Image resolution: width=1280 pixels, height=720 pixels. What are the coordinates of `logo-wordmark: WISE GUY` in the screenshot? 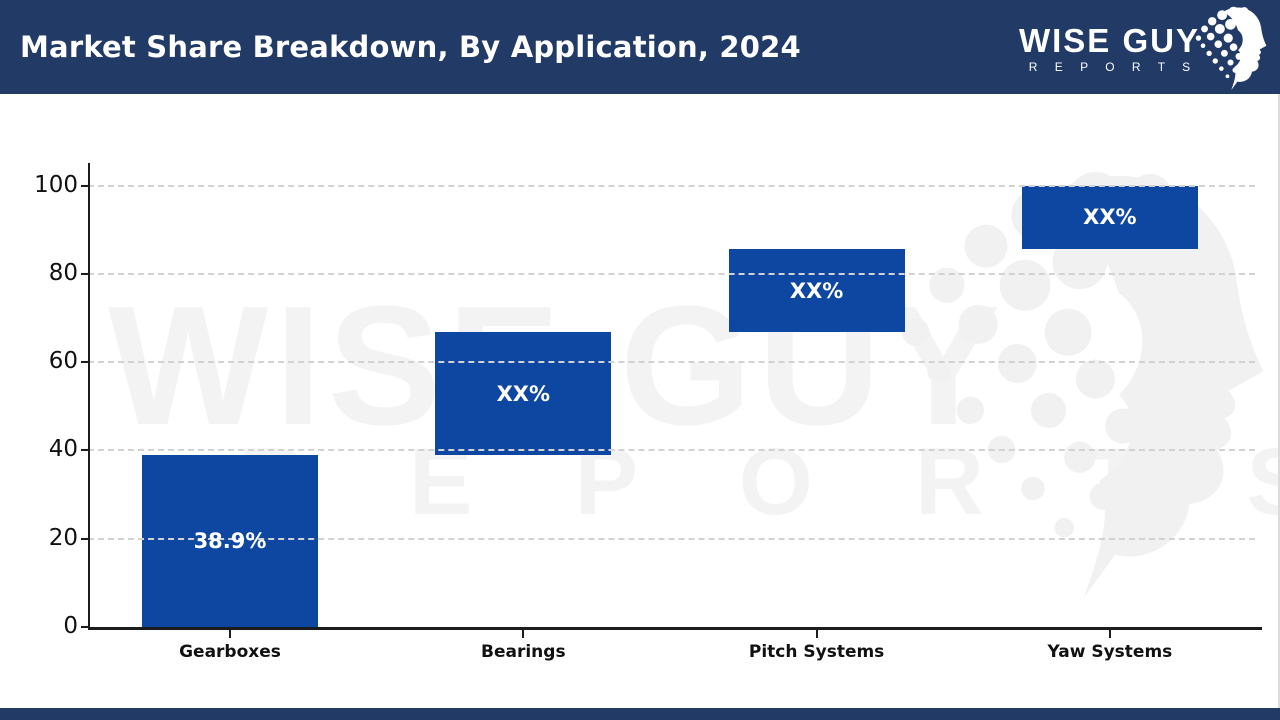 It's located at (1109, 40).